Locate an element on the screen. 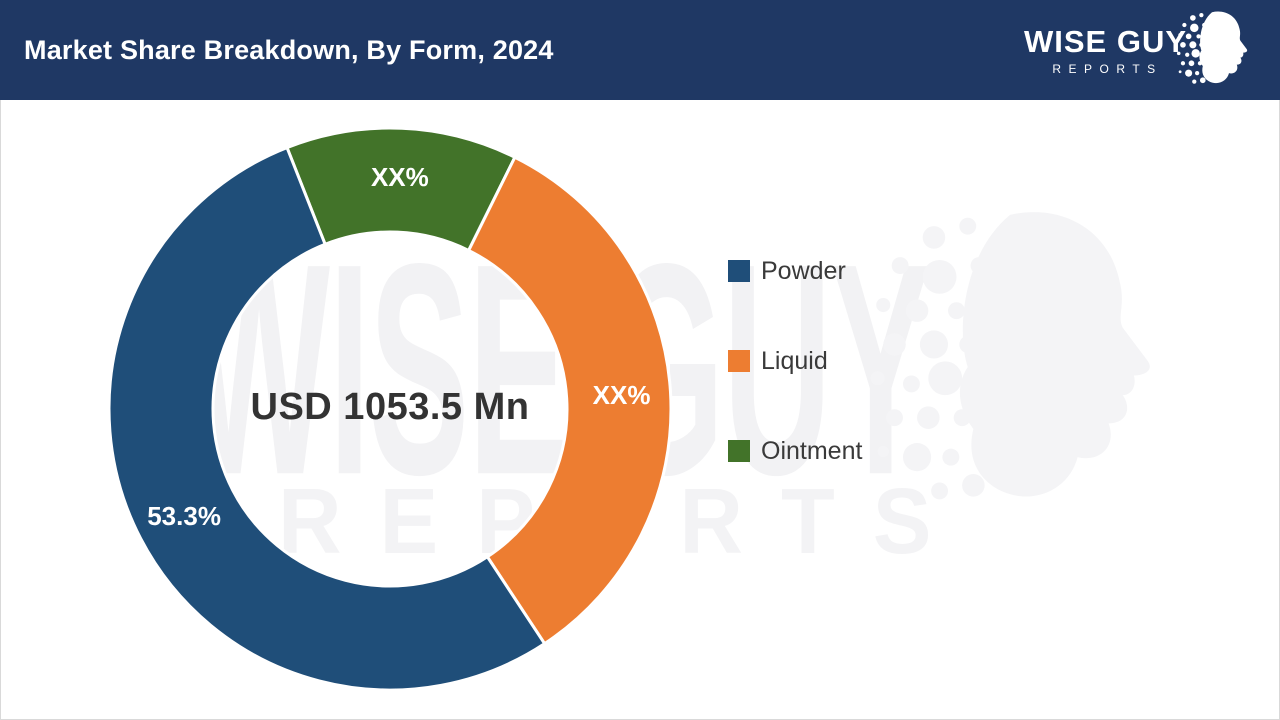 This screenshot has width=1280, height=720. legend-item-ointment: Ointment is located at coordinates (795, 451).